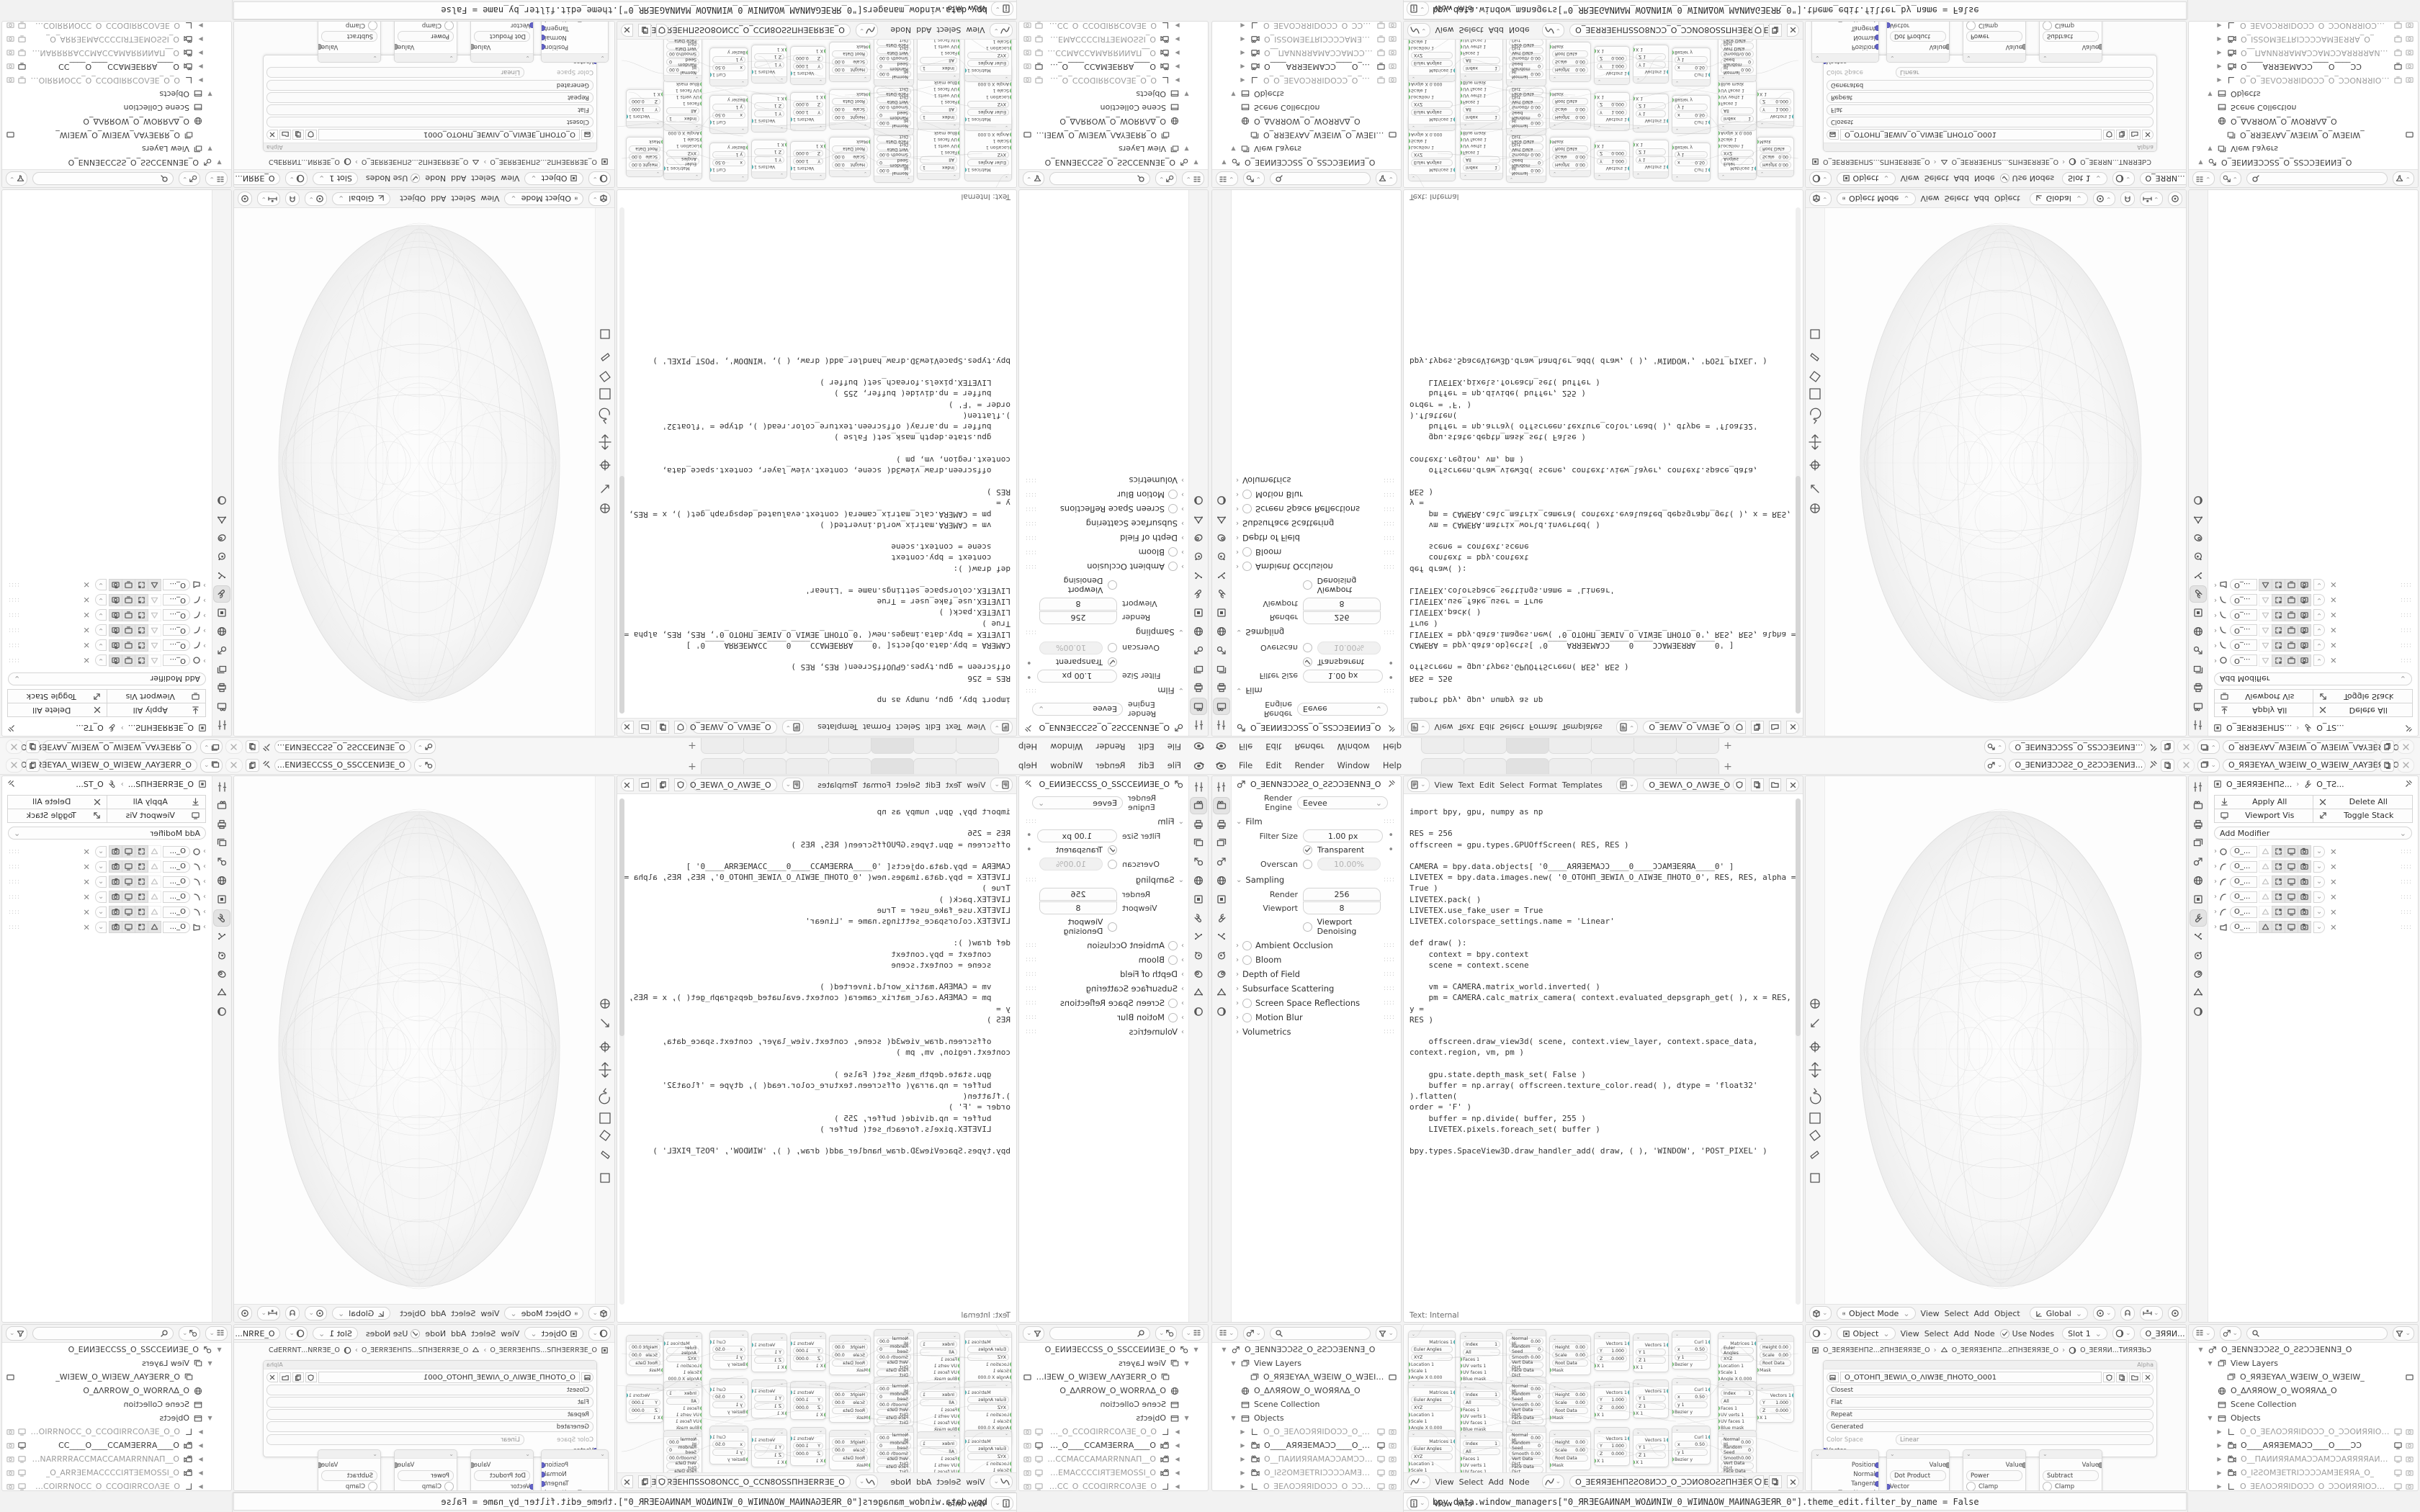 This screenshot has height=1512, width=2420. I want to click on node-field: Random Seed 0, so click(894, 115).